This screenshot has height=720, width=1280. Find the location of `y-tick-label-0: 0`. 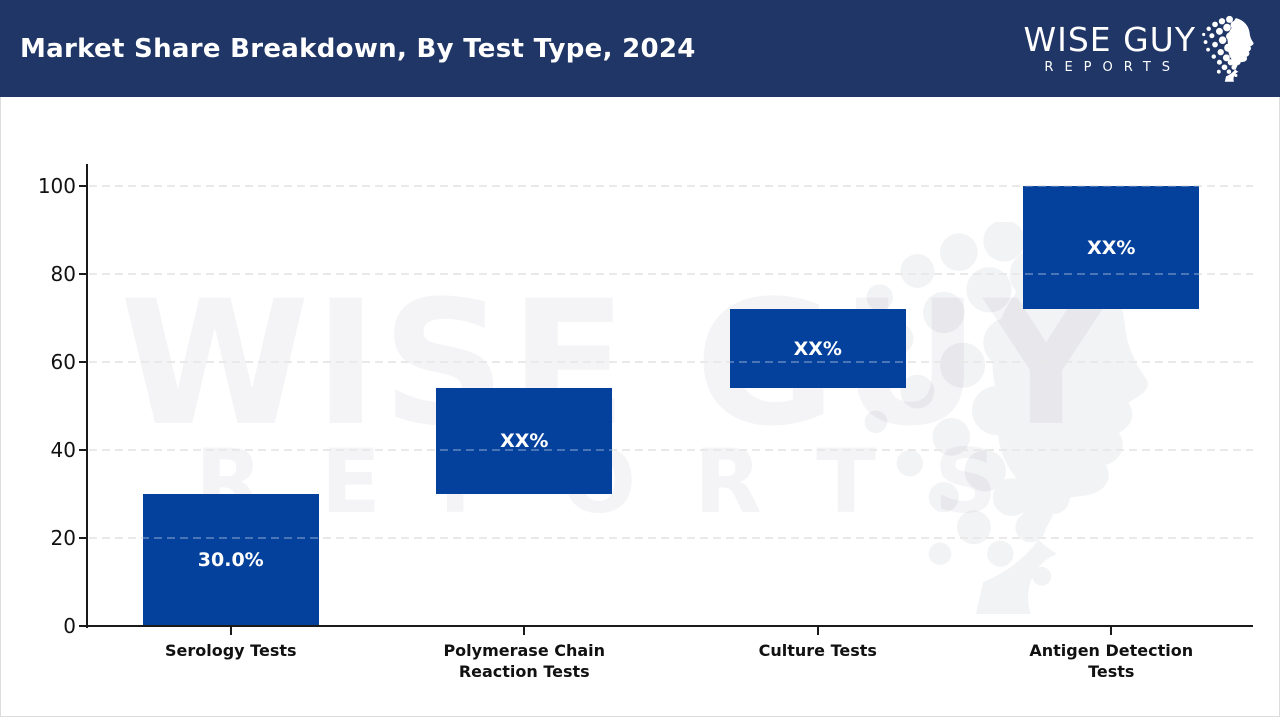

y-tick-label-0: 0 is located at coordinates (69, 626).